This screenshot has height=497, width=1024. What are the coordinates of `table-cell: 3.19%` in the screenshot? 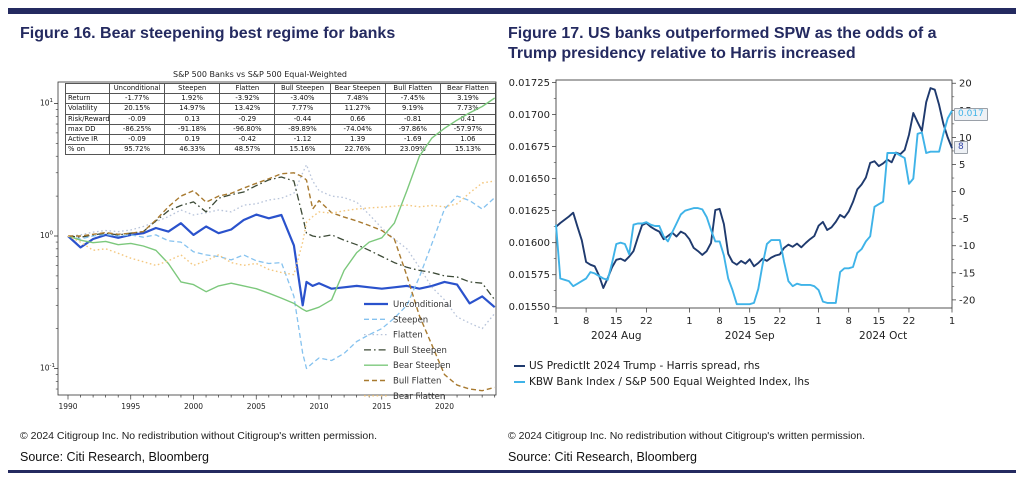 It's located at (468, 99).